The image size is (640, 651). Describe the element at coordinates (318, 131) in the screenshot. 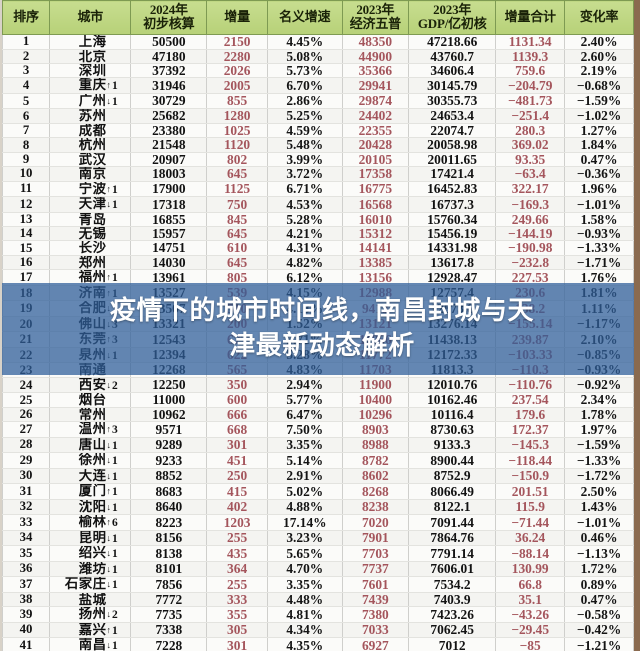

I see `table-row: 7 成都 23380 1025 4.59% 22355 22074.7 280.3 1.27%` at that location.